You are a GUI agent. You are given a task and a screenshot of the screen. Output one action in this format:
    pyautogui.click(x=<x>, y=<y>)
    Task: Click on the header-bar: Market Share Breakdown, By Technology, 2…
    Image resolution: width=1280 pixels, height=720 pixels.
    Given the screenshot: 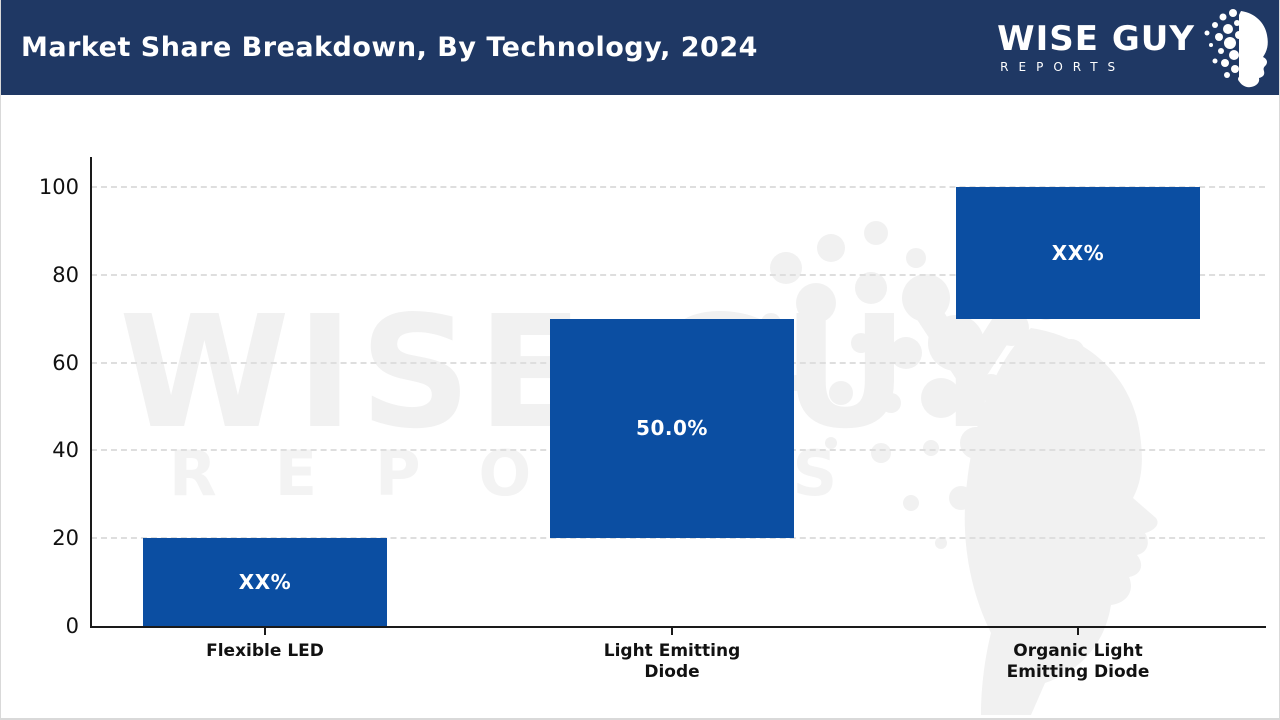 What is the action you would take?
    pyautogui.click(x=640, y=47)
    